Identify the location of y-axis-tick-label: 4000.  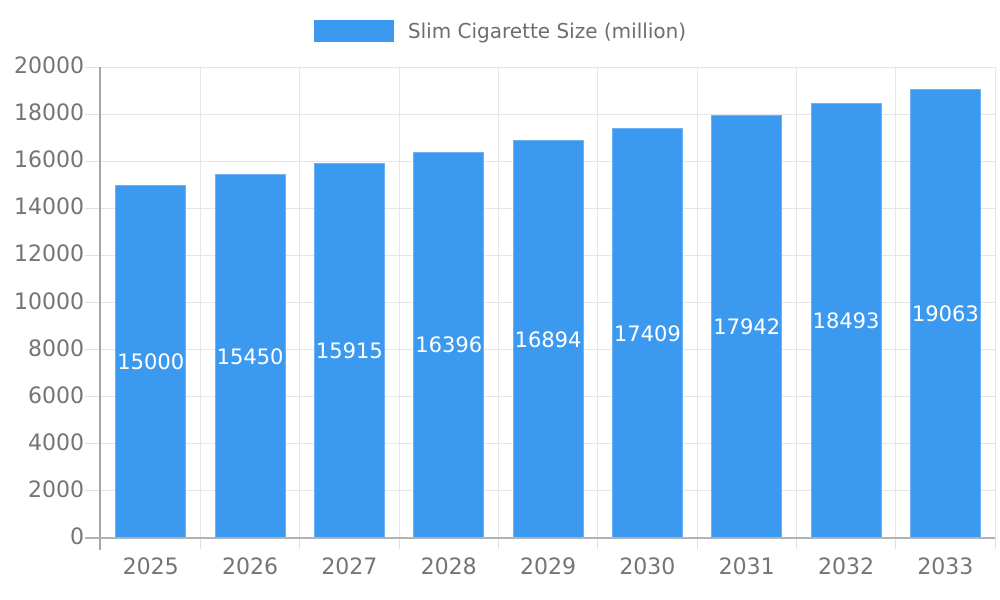
(56, 443).